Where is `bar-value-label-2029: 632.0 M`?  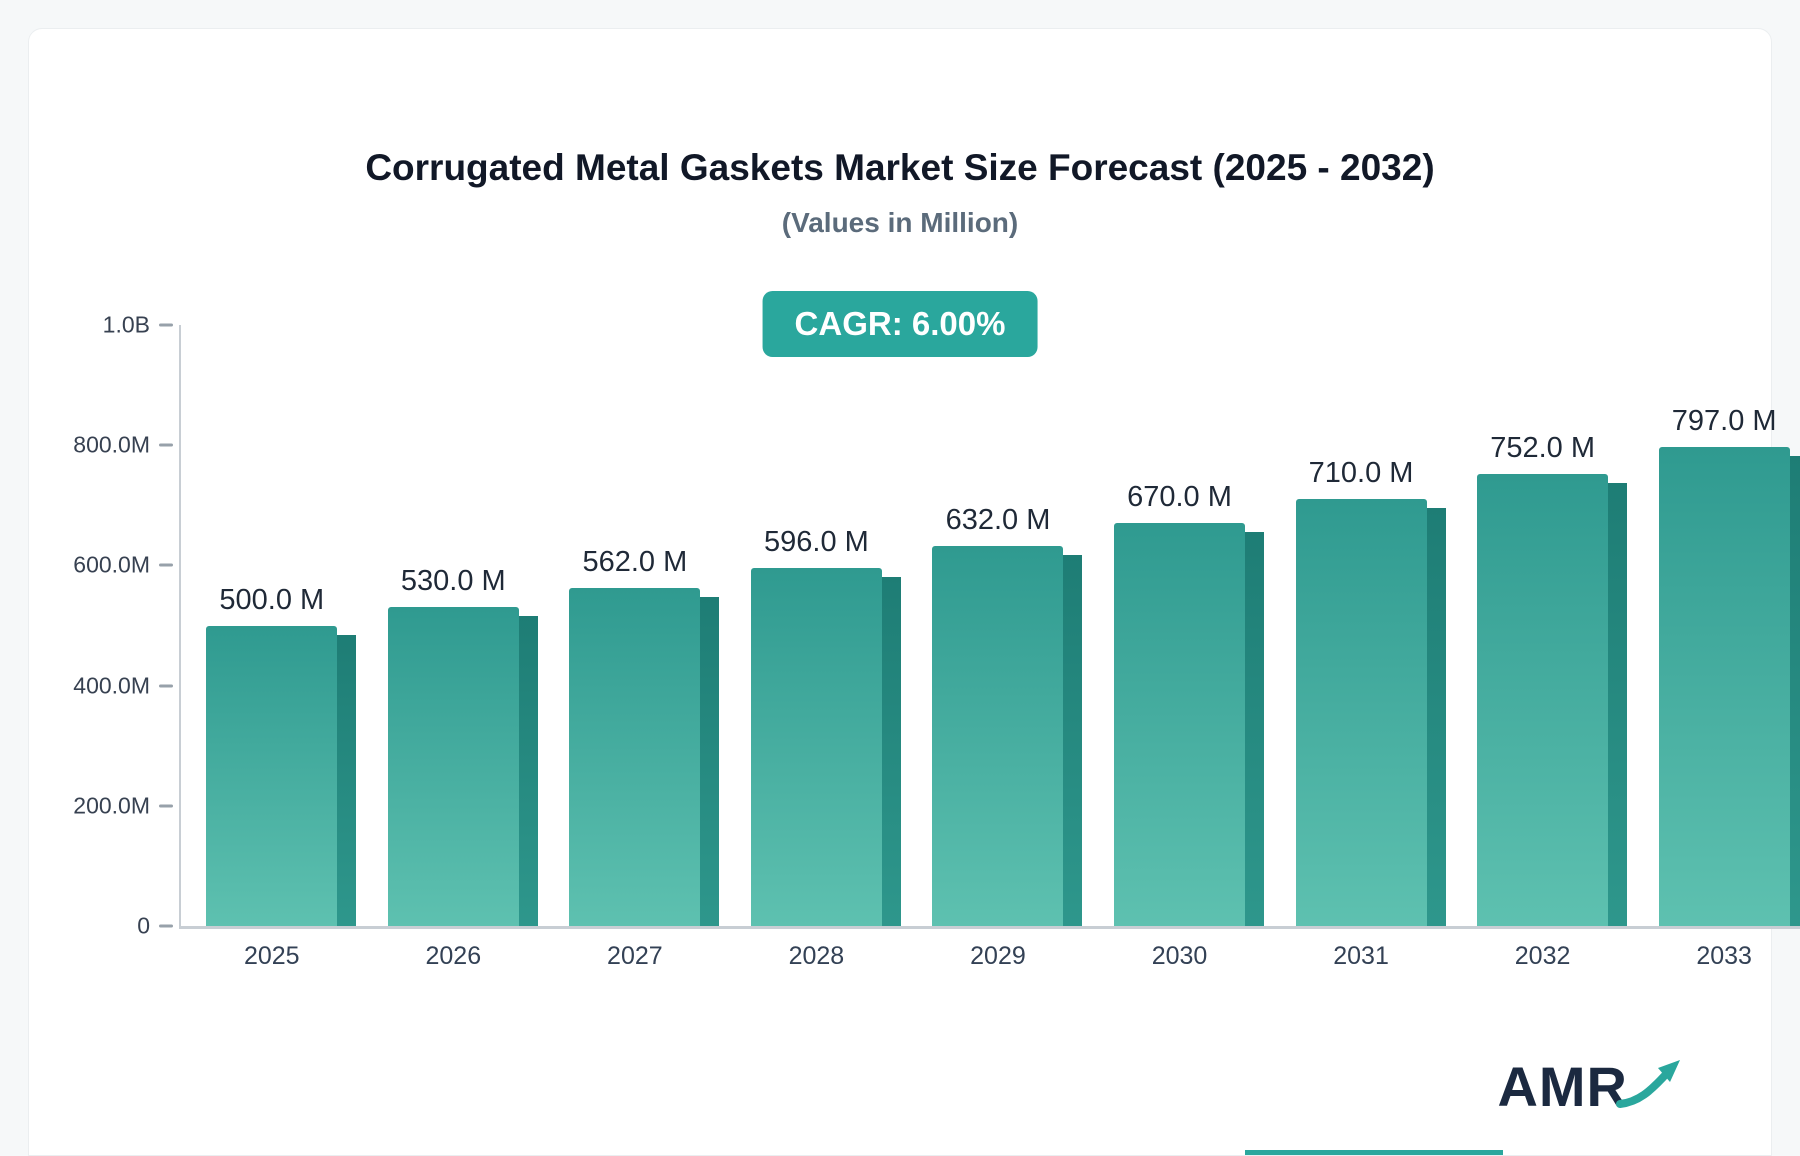 bar-value-label-2029: 632.0 M is located at coordinates (998, 520).